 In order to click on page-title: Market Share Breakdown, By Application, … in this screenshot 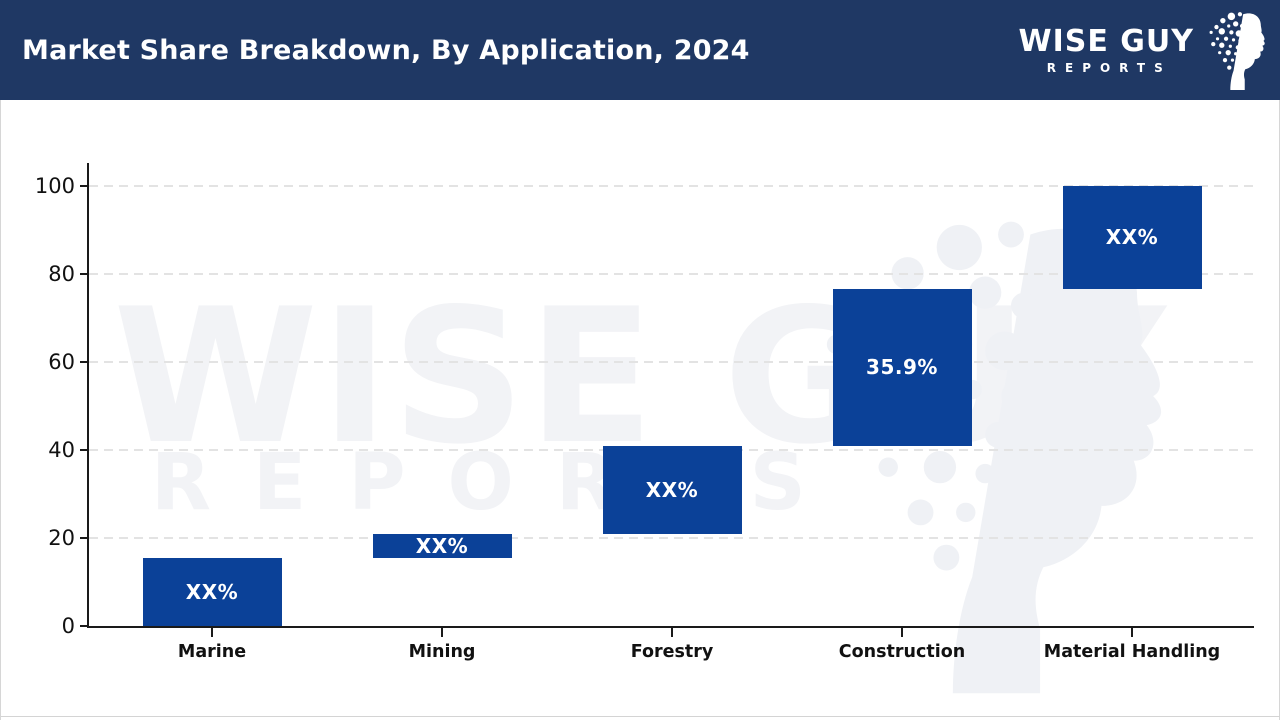, I will do `click(386, 50)`.